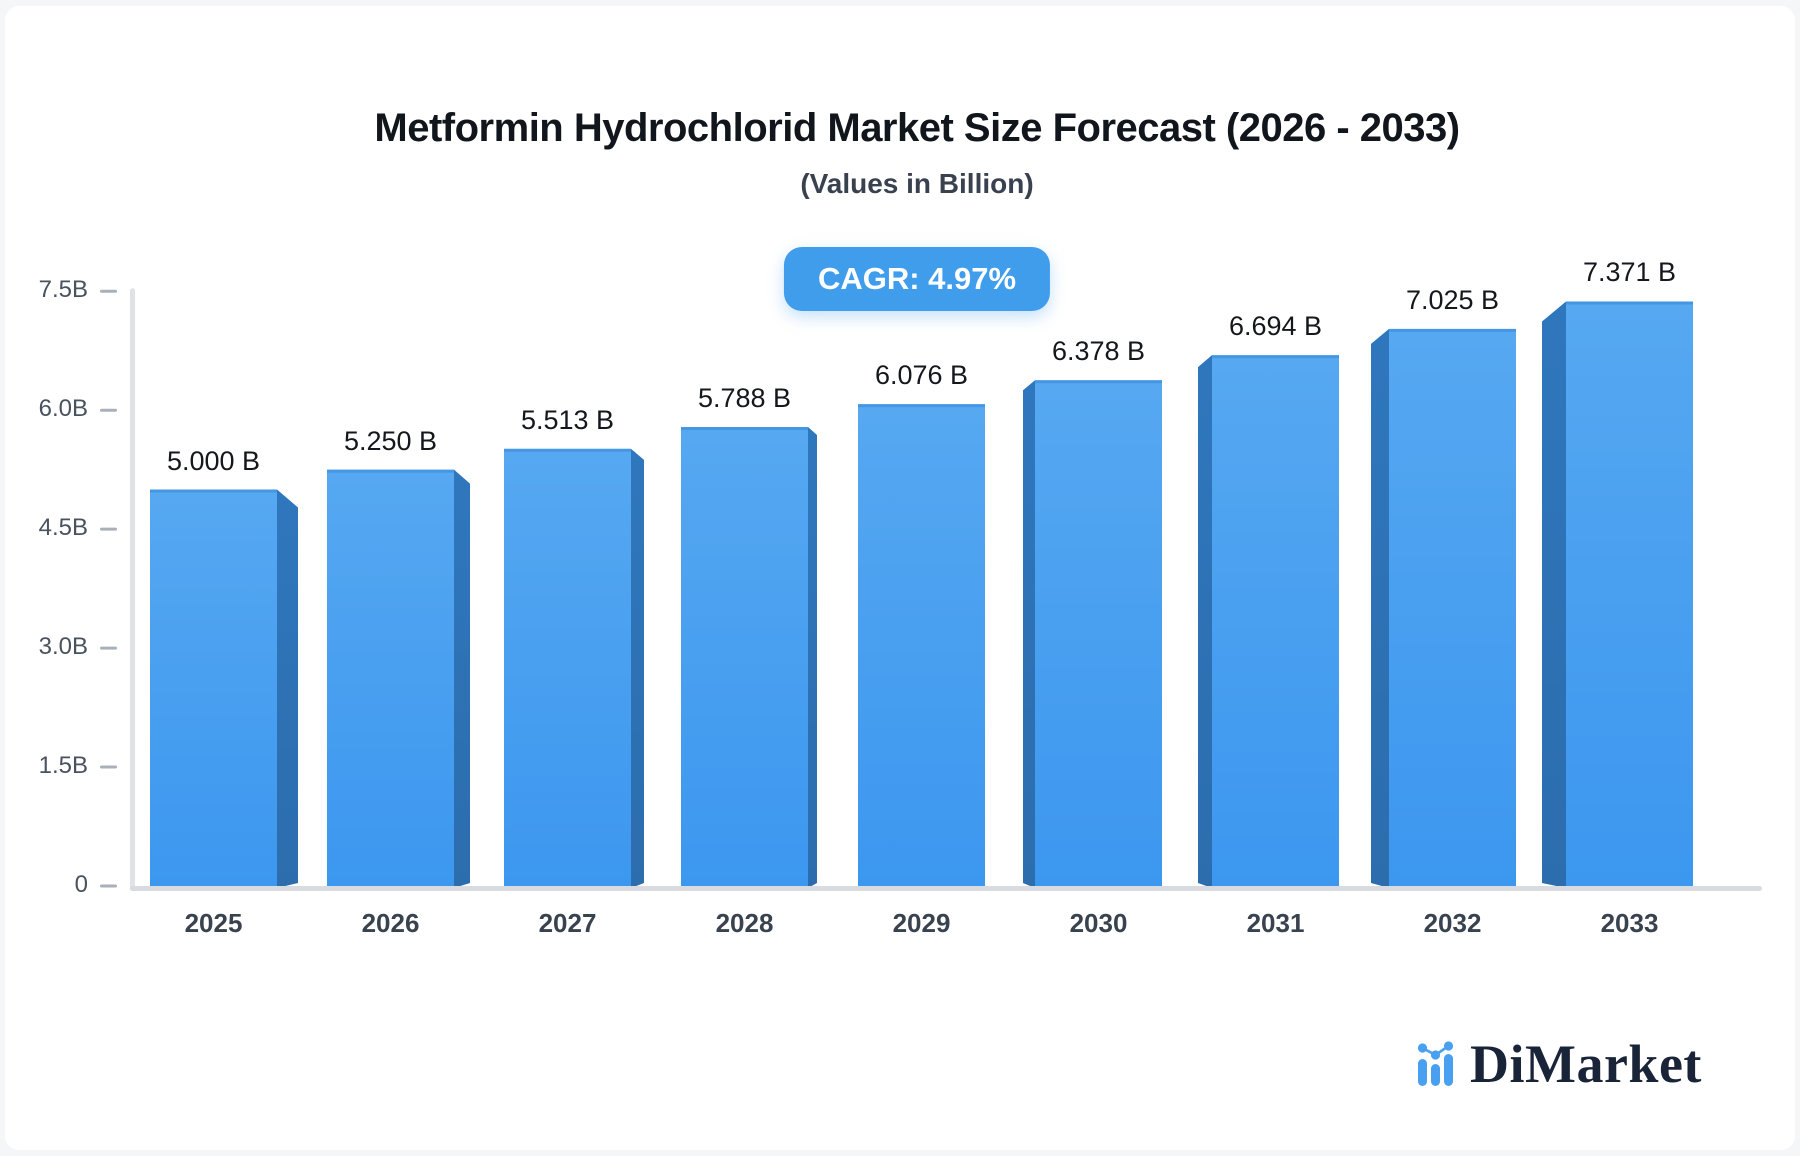  I want to click on bar-2032, so click(1452, 608).